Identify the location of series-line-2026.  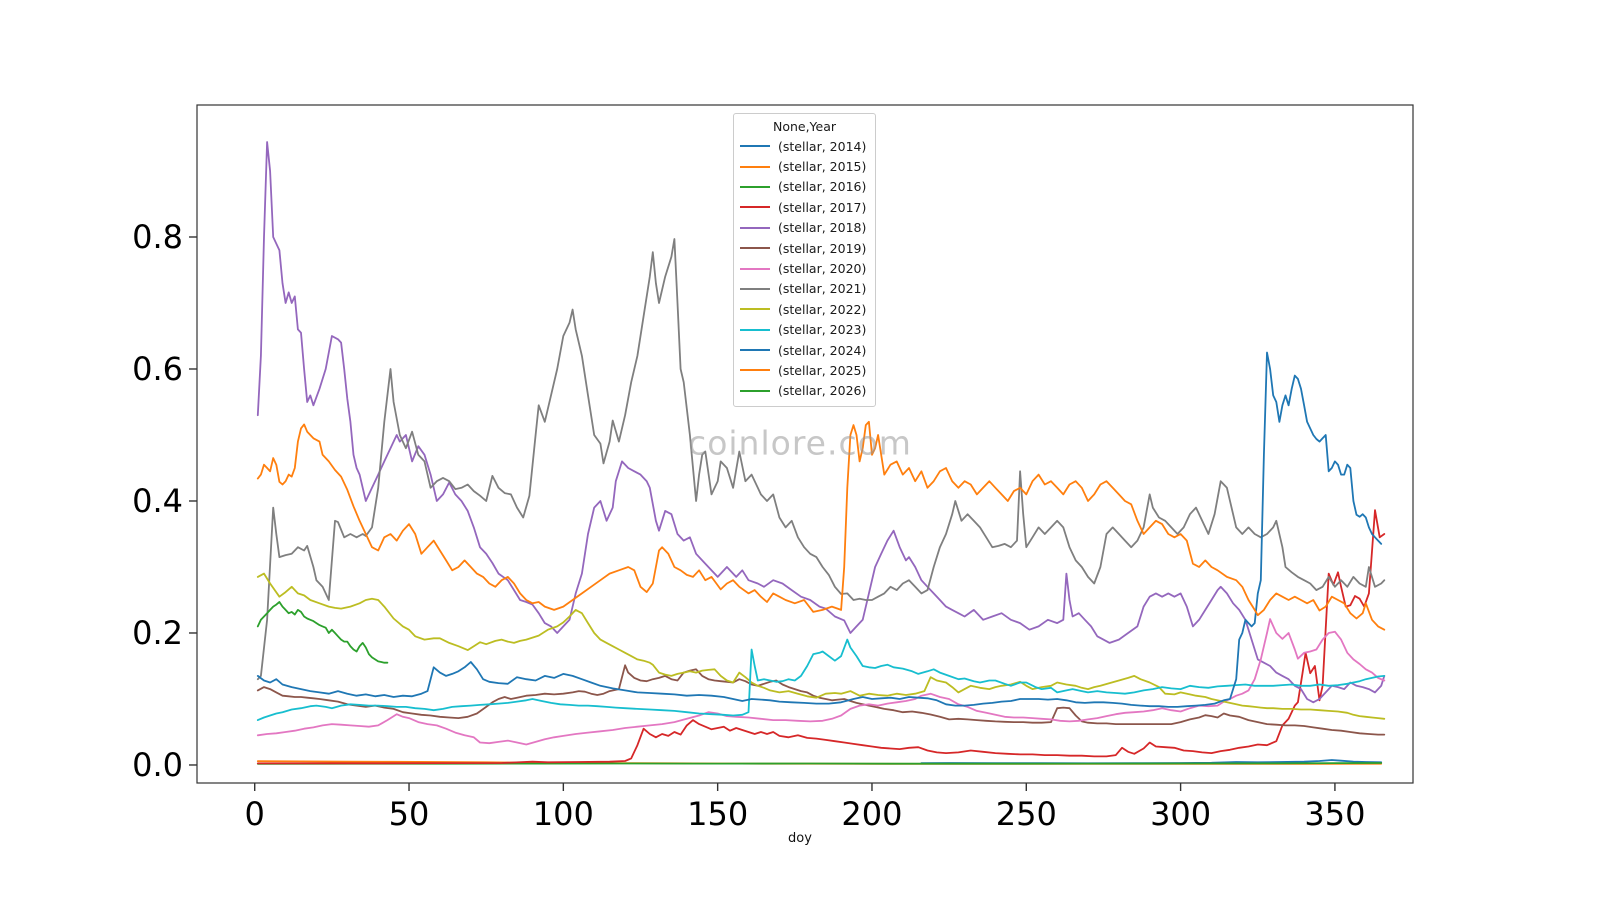
(322, 632).